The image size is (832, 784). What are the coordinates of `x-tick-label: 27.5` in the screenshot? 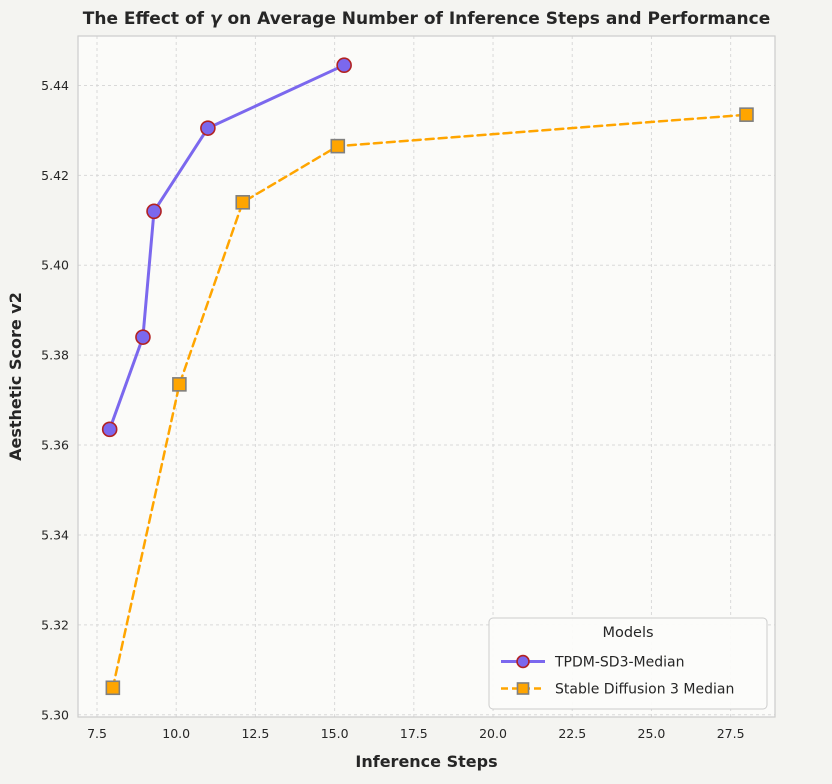 It's located at (731, 733).